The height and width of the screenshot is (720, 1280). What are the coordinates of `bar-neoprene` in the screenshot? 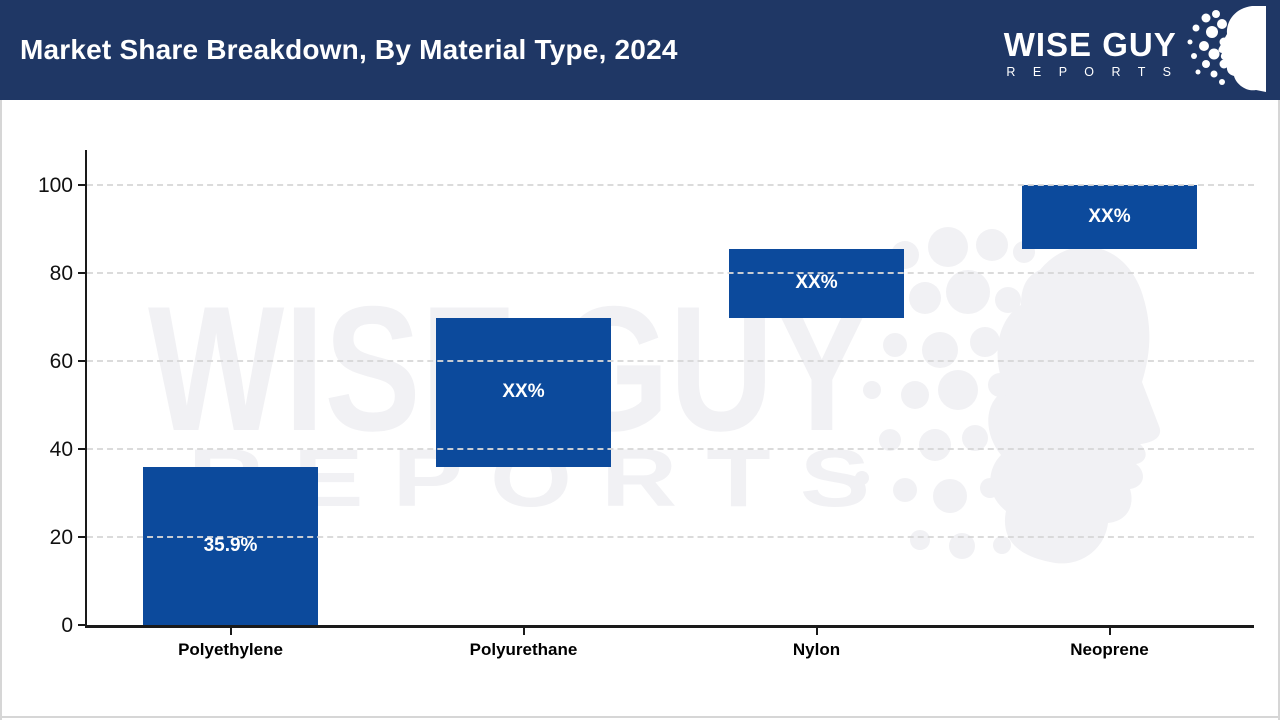 It's located at (1109, 217).